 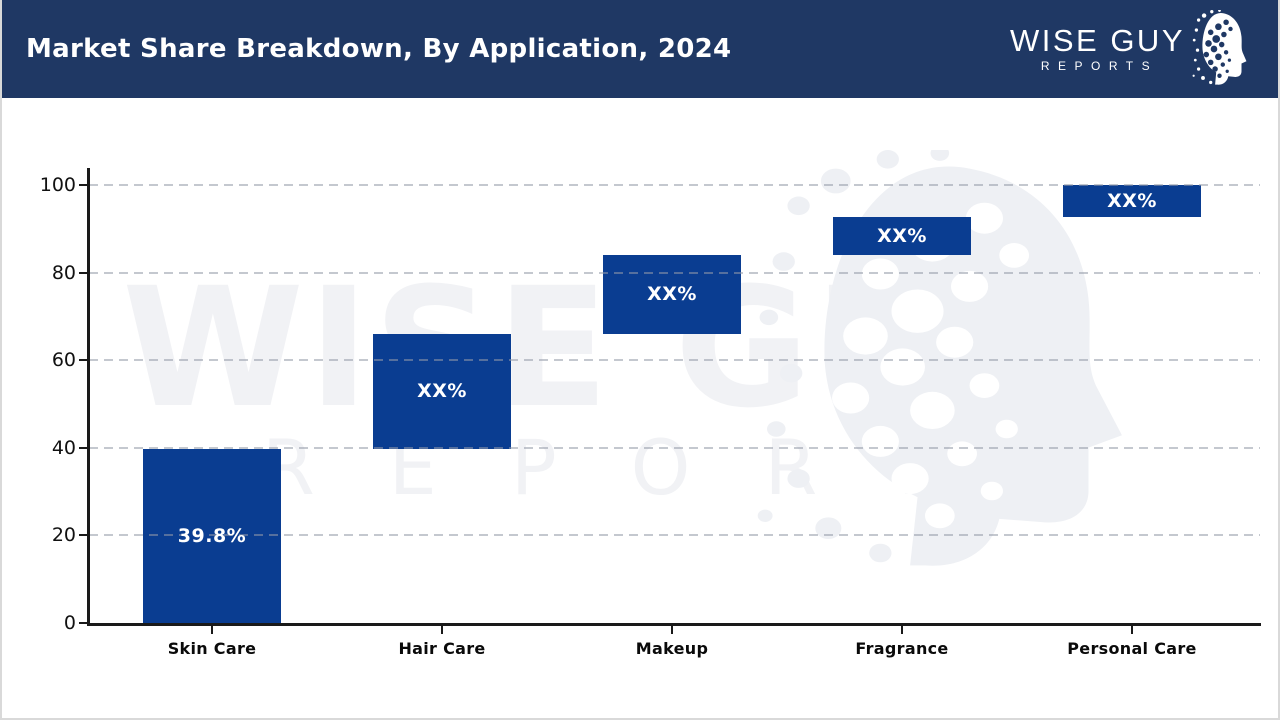 What do you see at coordinates (1132, 630) in the screenshot?
I see `x-tick-personal-care` at bounding box center [1132, 630].